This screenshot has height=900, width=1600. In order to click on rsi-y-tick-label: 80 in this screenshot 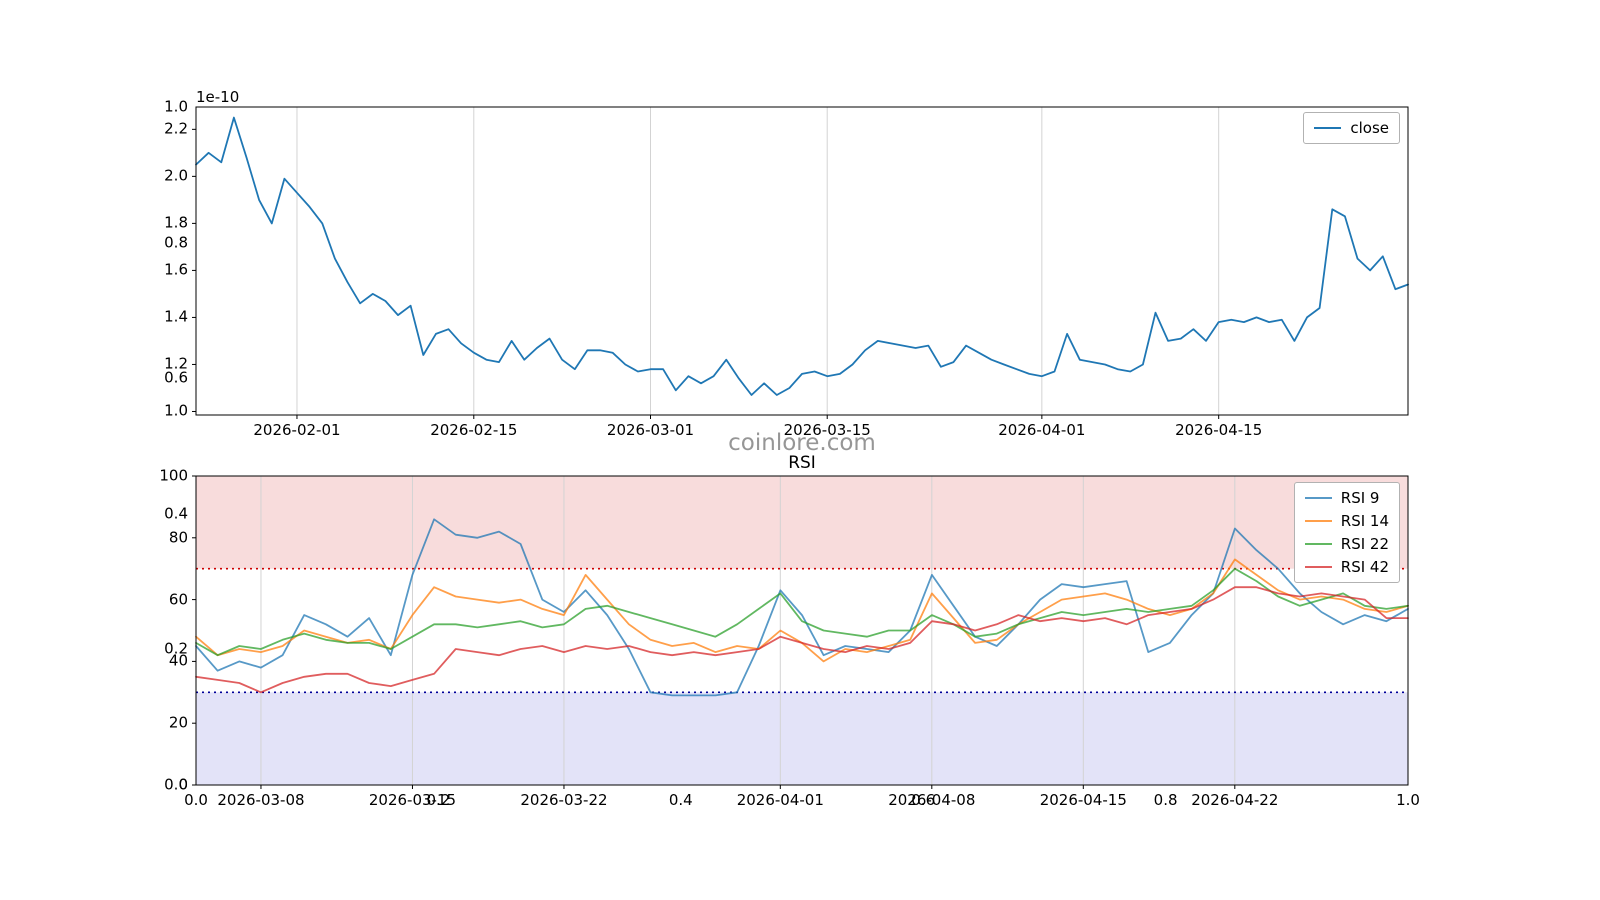, I will do `click(178, 537)`.